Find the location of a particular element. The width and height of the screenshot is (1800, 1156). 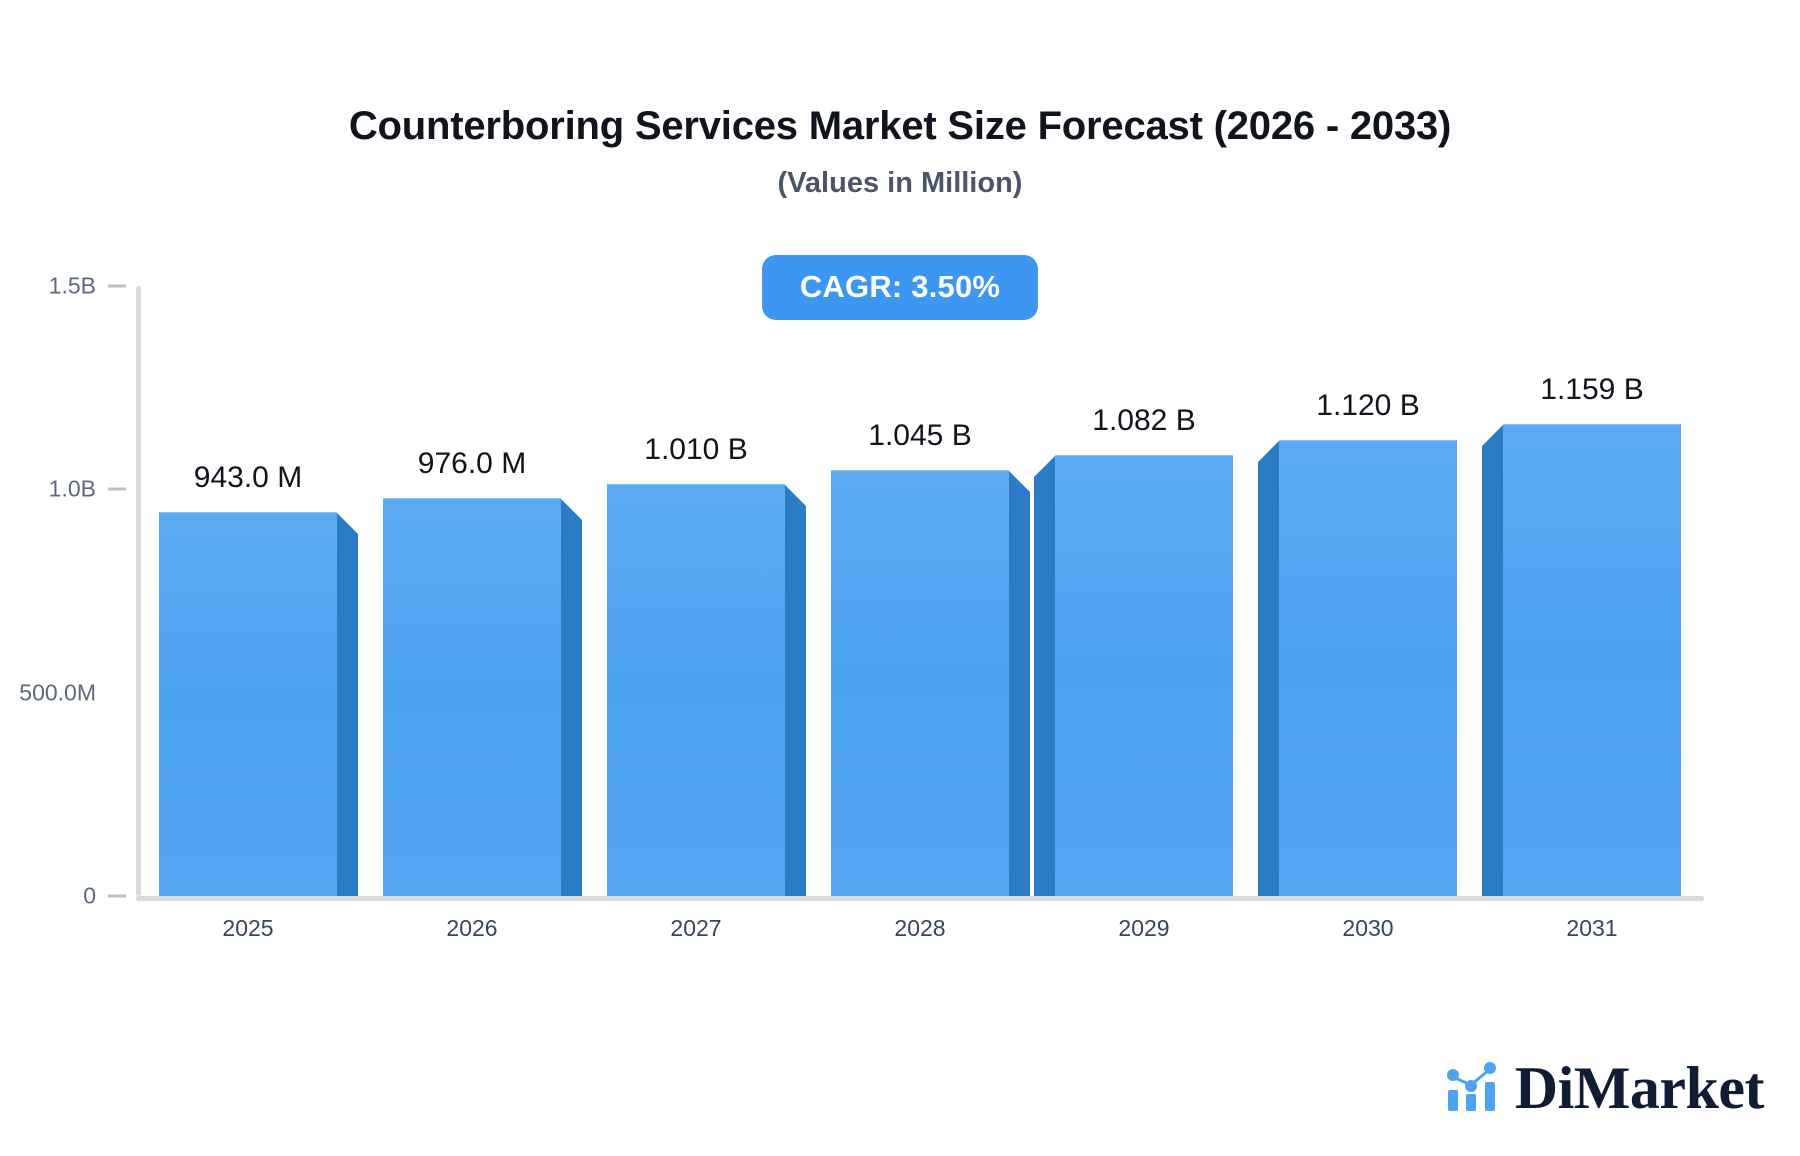

dimarket-logo: DiMarket is located at coordinates (1605, 1088).